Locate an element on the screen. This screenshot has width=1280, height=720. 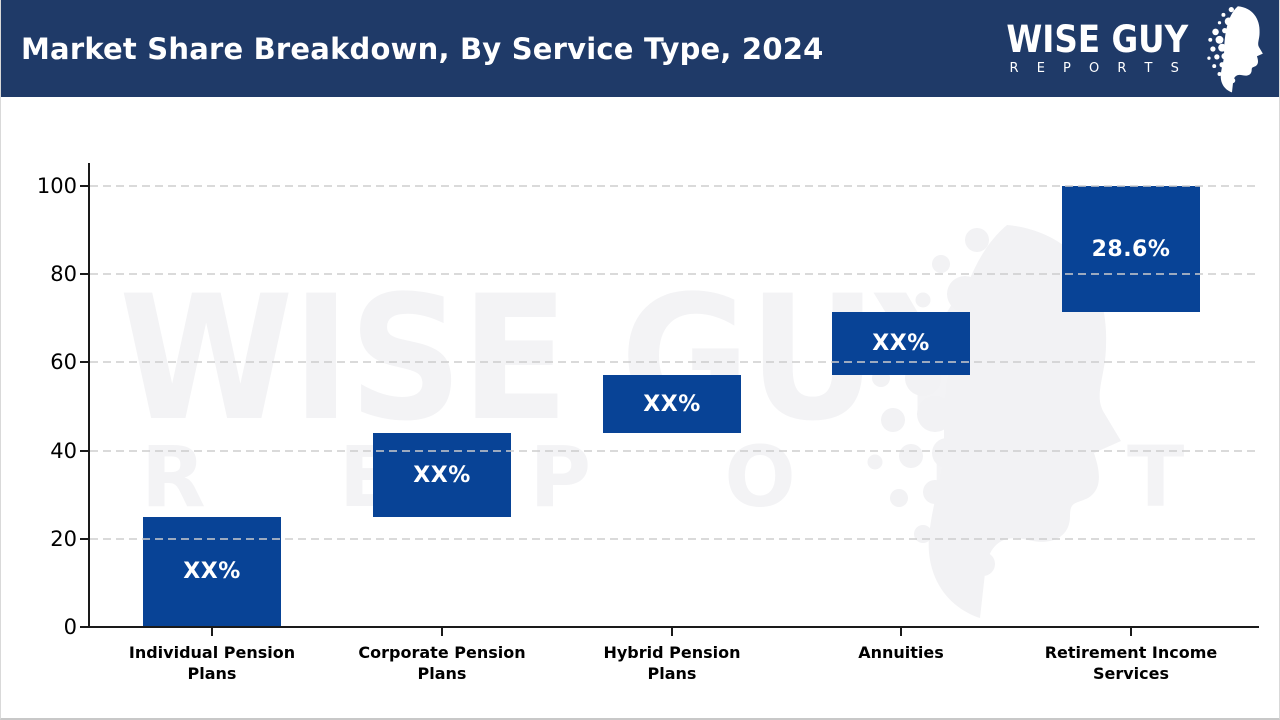
x-category-label: Hybrid Pension Plans is located at coordinates (672, 663).